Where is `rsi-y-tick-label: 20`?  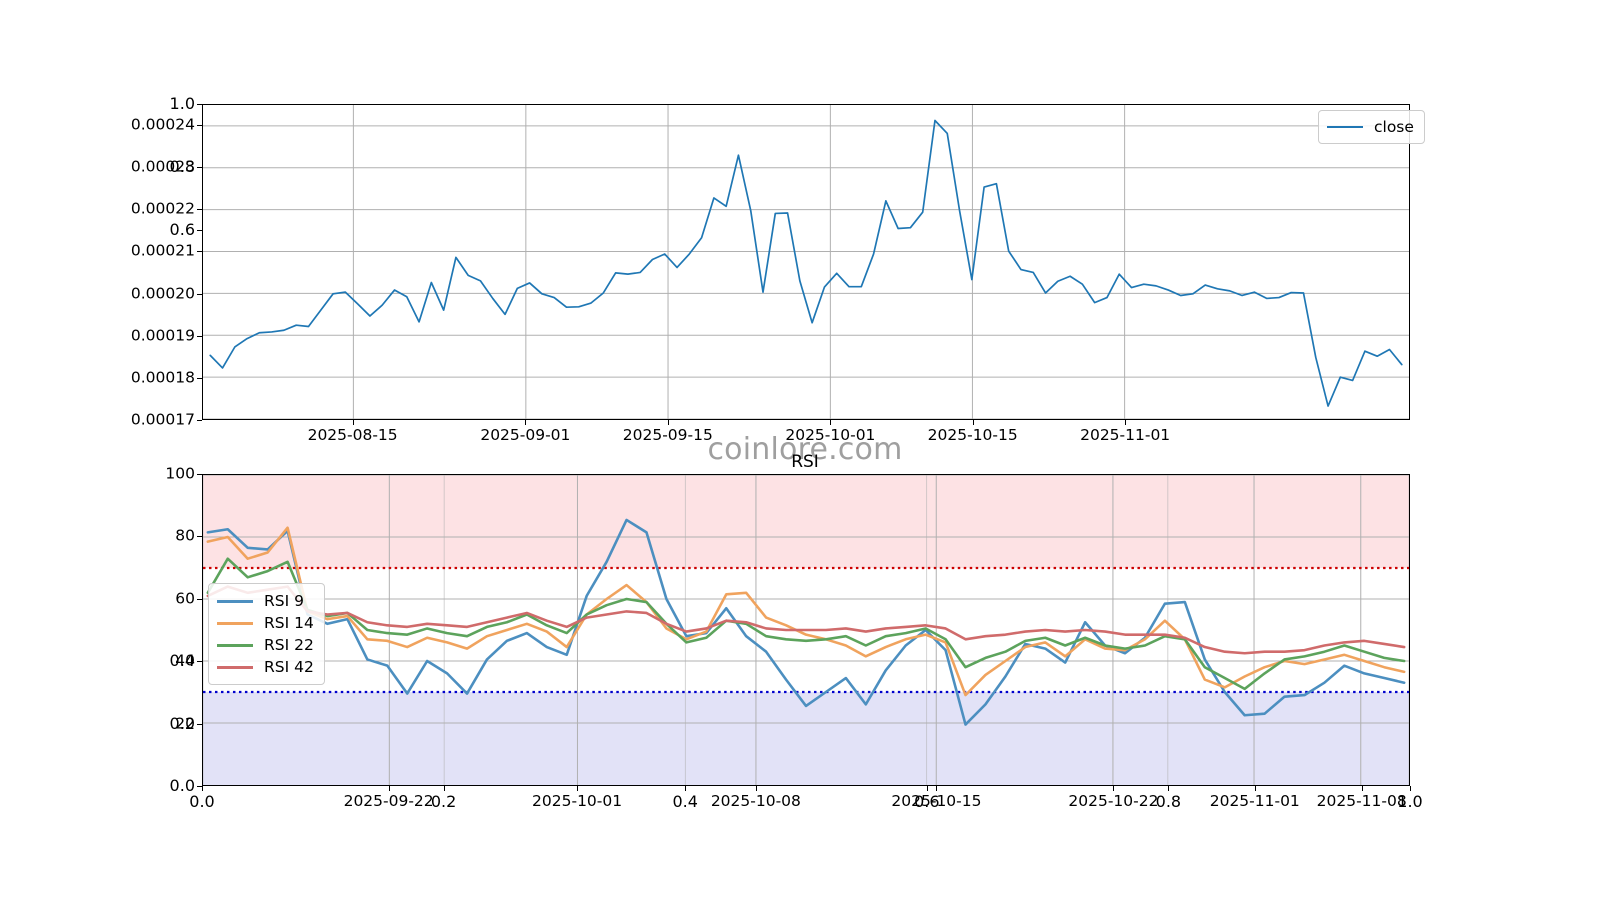 rsi-y-tick-label: 20 is located at coordinates (185, 722).